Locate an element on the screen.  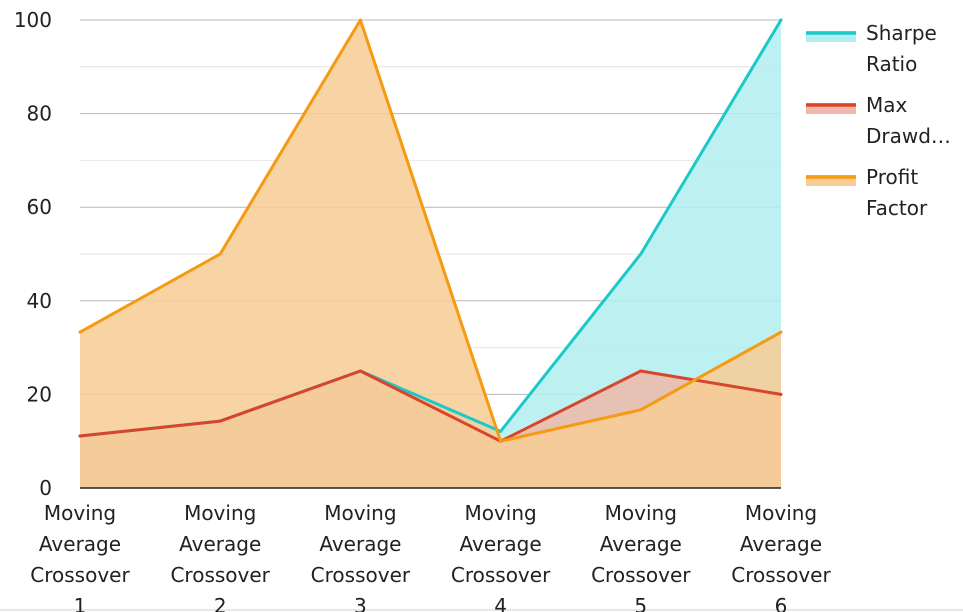
y-tick-label: 20 is located at coordinates (39, 394).